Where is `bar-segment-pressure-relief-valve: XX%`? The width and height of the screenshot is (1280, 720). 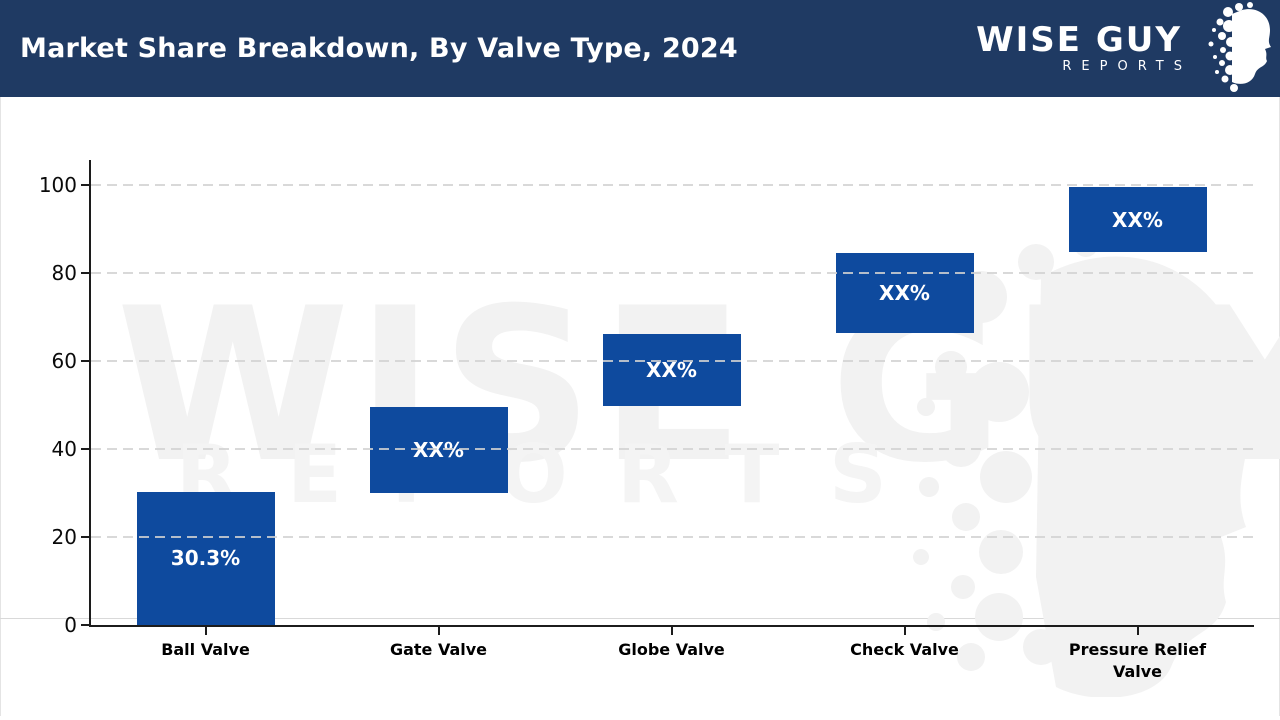
bar-segment-pressure-relief-valve: XX% is located at coordinates (1137, 219).